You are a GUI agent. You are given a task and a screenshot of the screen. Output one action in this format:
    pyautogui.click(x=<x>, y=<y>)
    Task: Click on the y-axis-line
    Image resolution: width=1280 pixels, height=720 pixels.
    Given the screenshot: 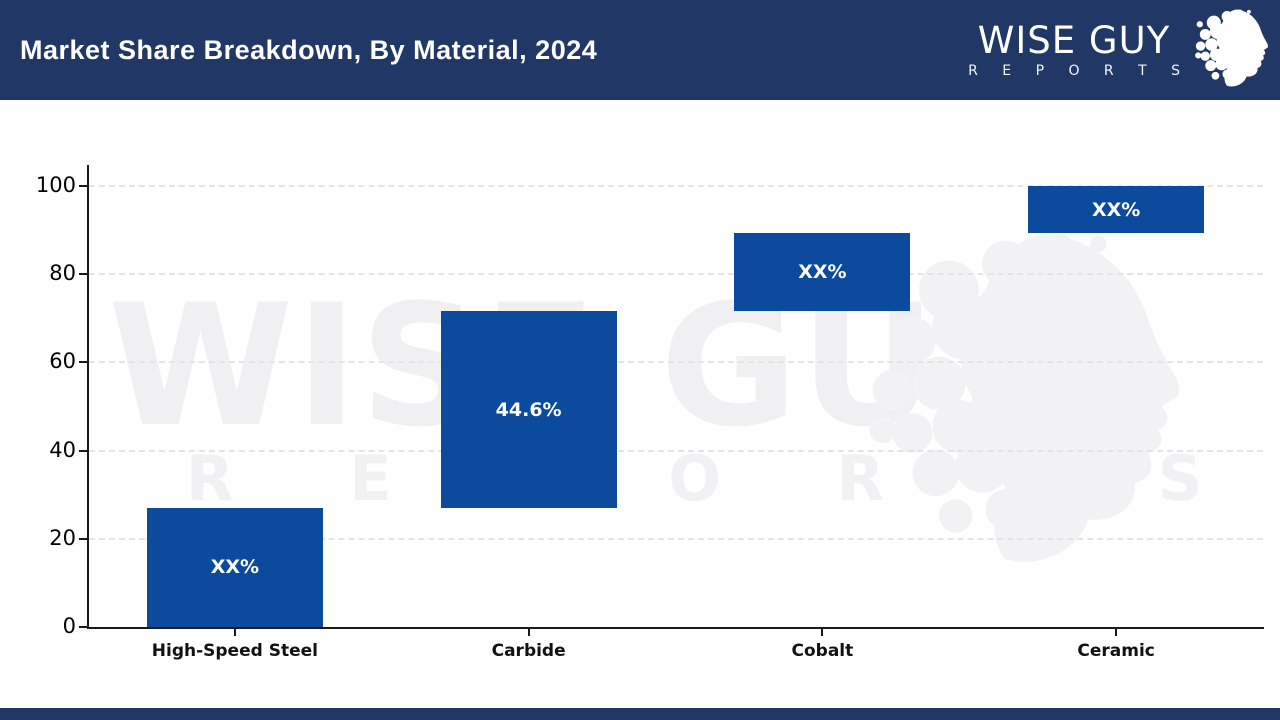 What is the action you would take?
    pyautogui.click(x=88, y=396)
    